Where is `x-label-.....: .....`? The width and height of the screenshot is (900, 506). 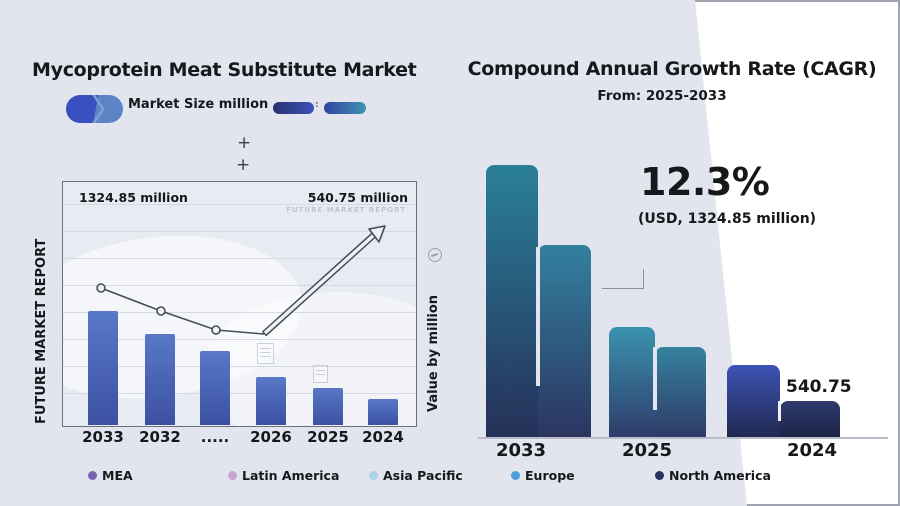
x-label-.....: ..... is located at coordinates (215, 437).